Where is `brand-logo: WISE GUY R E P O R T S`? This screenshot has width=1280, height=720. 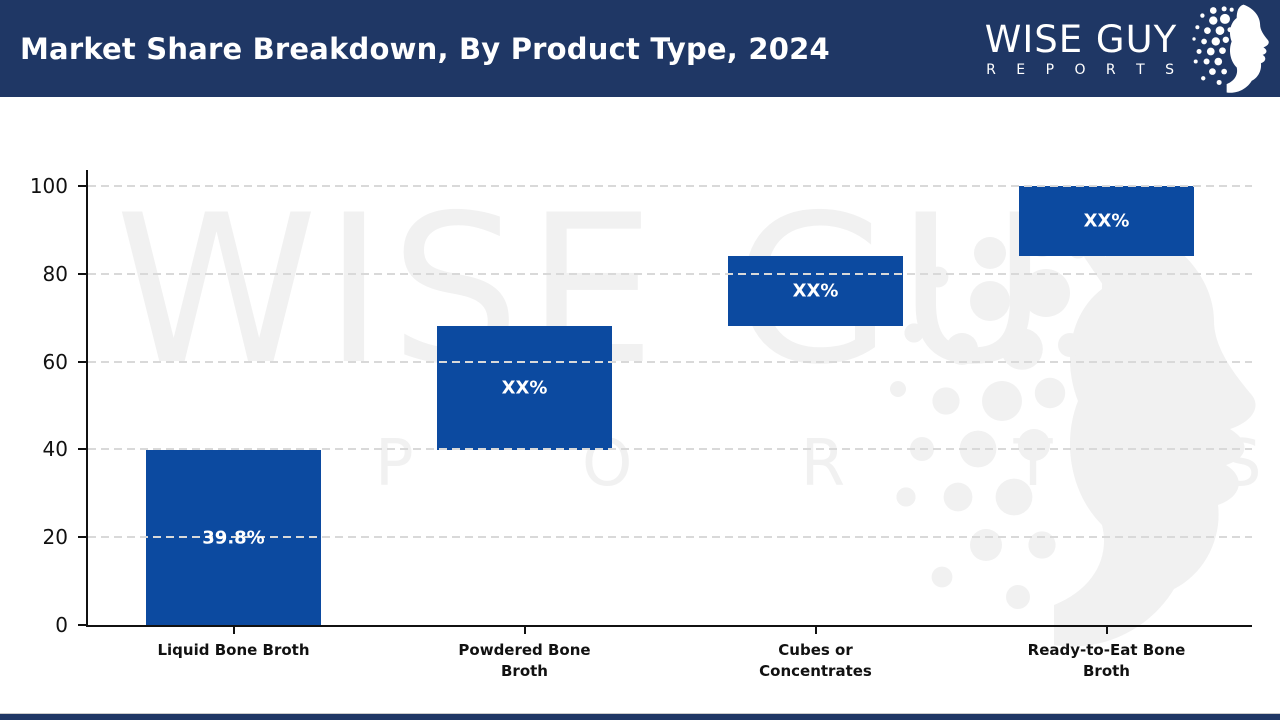 brand-logo: WISE GUY R E P O R T S is located at coordinates (1127, 48).